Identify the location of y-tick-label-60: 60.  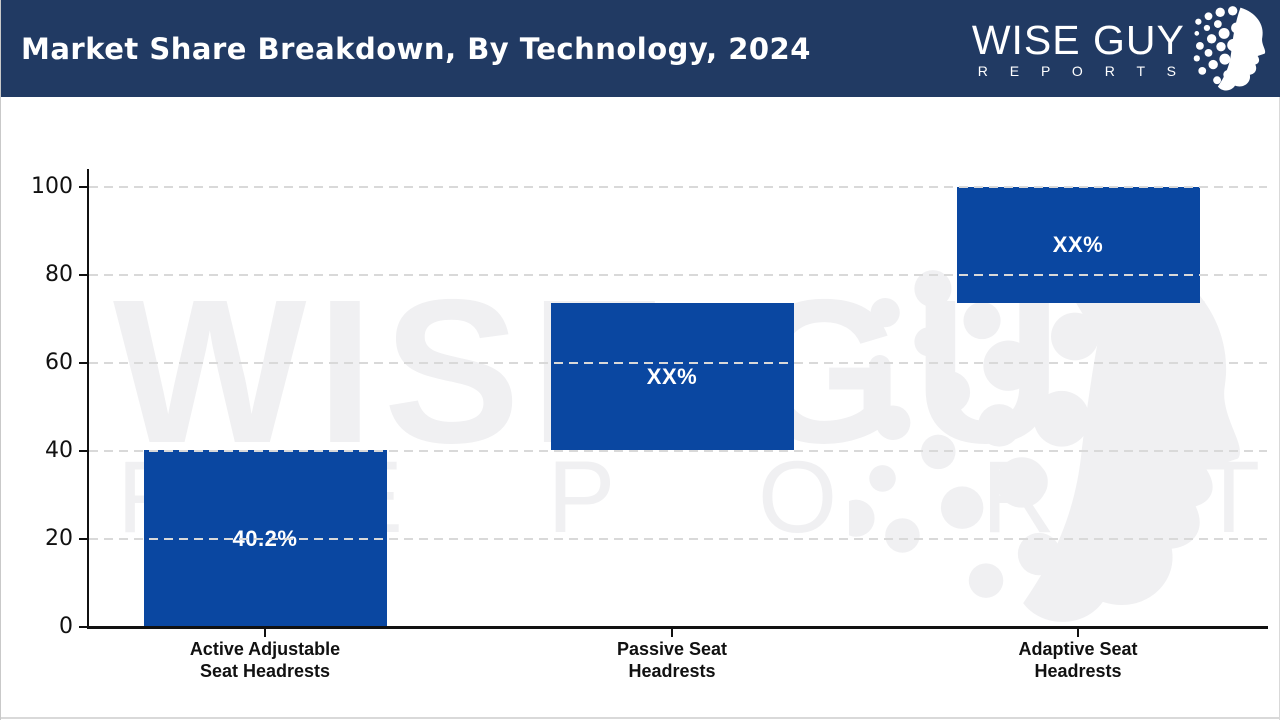
(59, 362).